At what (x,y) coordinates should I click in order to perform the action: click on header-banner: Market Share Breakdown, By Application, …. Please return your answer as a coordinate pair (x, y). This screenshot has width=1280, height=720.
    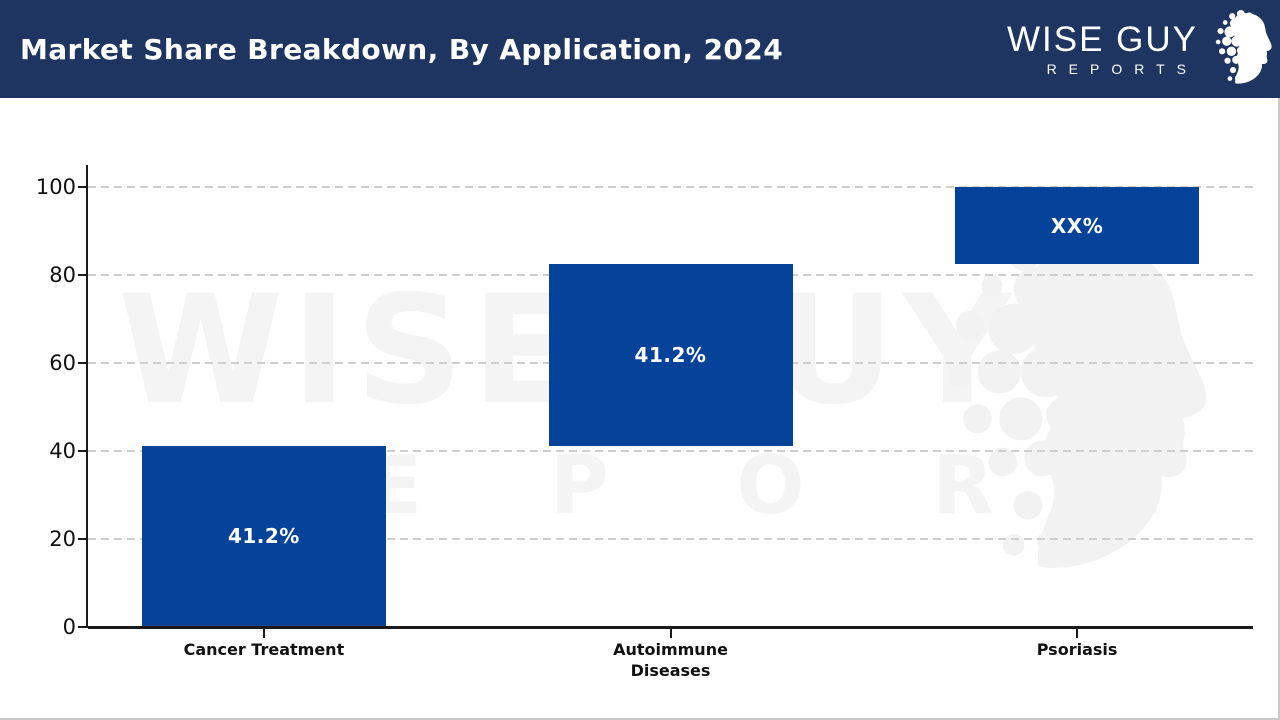
    Looking at the image, I should click on (640, 49).